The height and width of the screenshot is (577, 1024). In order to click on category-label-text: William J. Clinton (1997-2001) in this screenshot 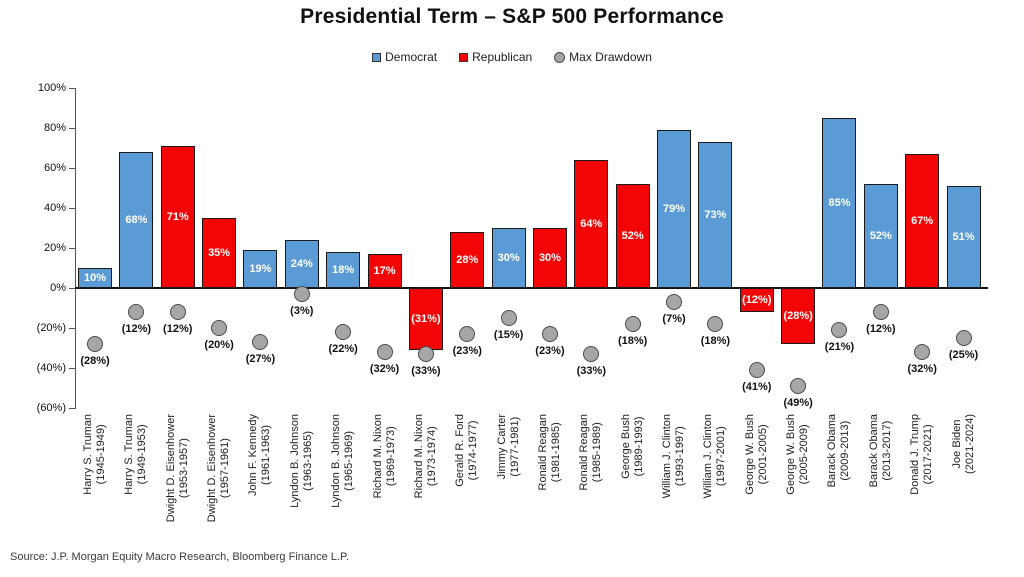, I will do `click(715, 456)`.